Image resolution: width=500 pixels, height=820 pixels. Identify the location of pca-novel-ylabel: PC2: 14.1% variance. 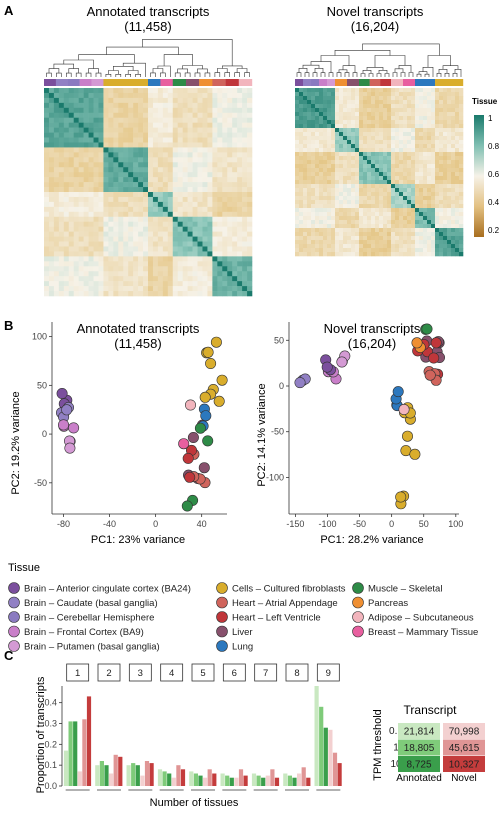
(262, 434).